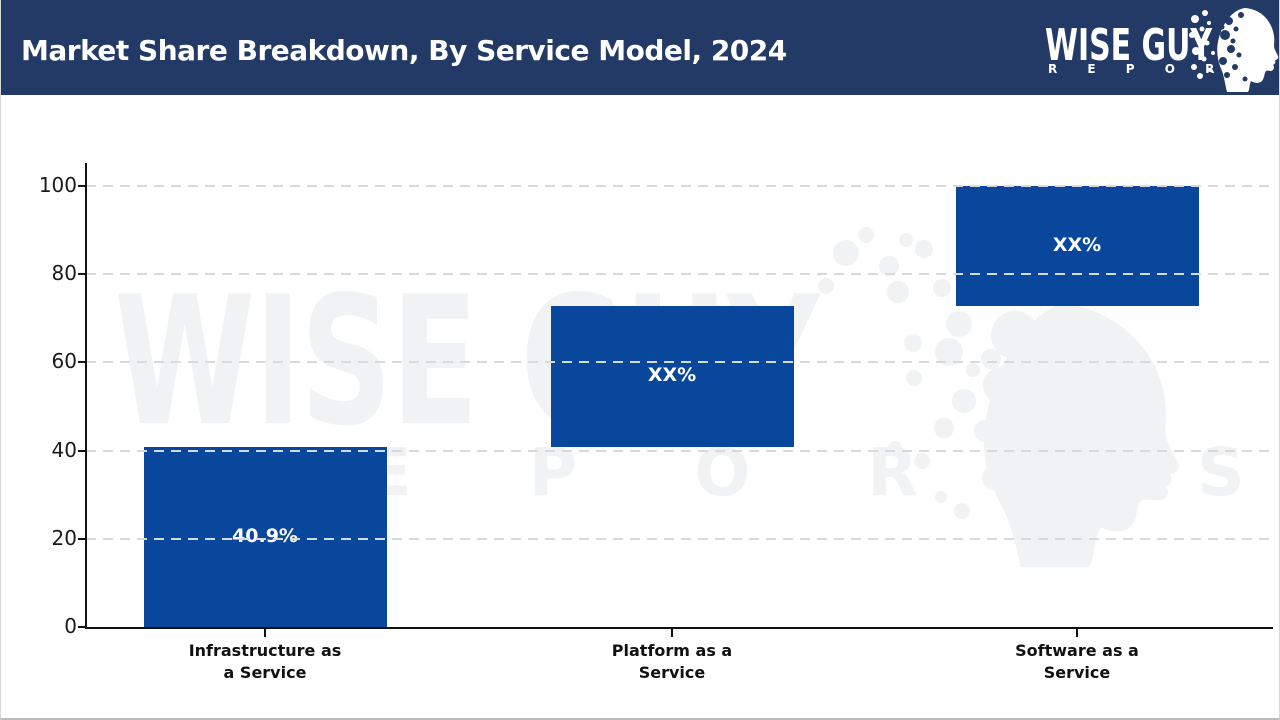 Image resolution: width=1280 pixels, height=720 pixels. What do you see at coordinates (57, 185) in the screenshot?
I see `y-axis-tick-label: 100` at bounding box center [57, 185].